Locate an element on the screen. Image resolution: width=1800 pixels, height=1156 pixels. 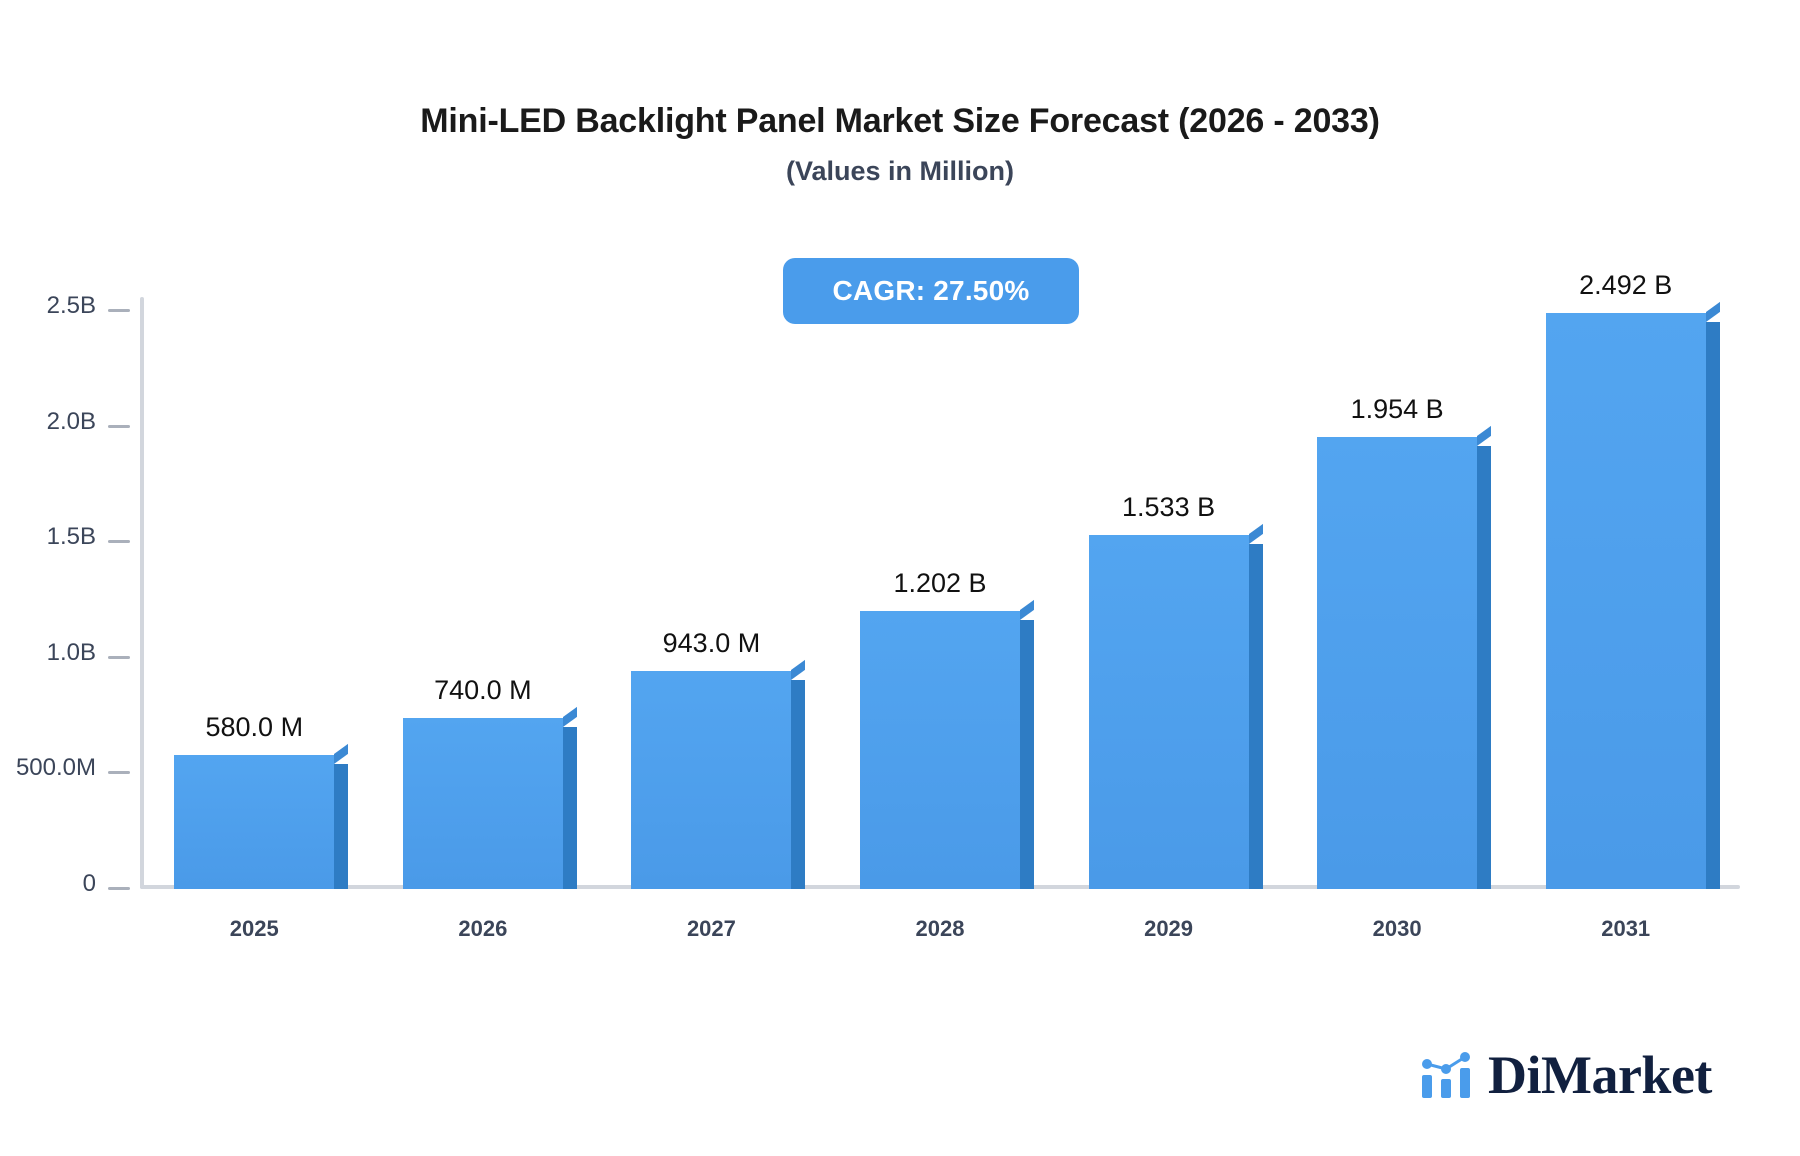
cagr-badge: CAGR: 27.50% is located at coordinates (931, 291).